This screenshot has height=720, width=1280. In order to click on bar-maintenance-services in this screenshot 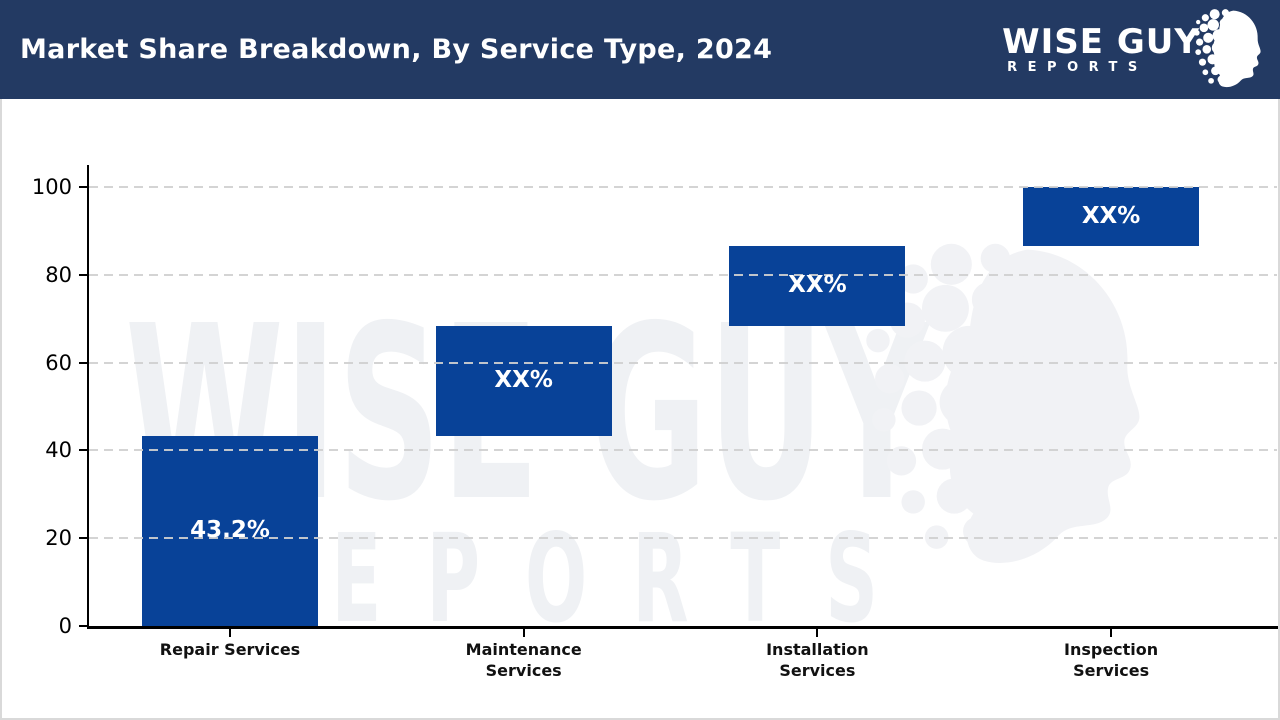, I will do `click(523, 381)`.